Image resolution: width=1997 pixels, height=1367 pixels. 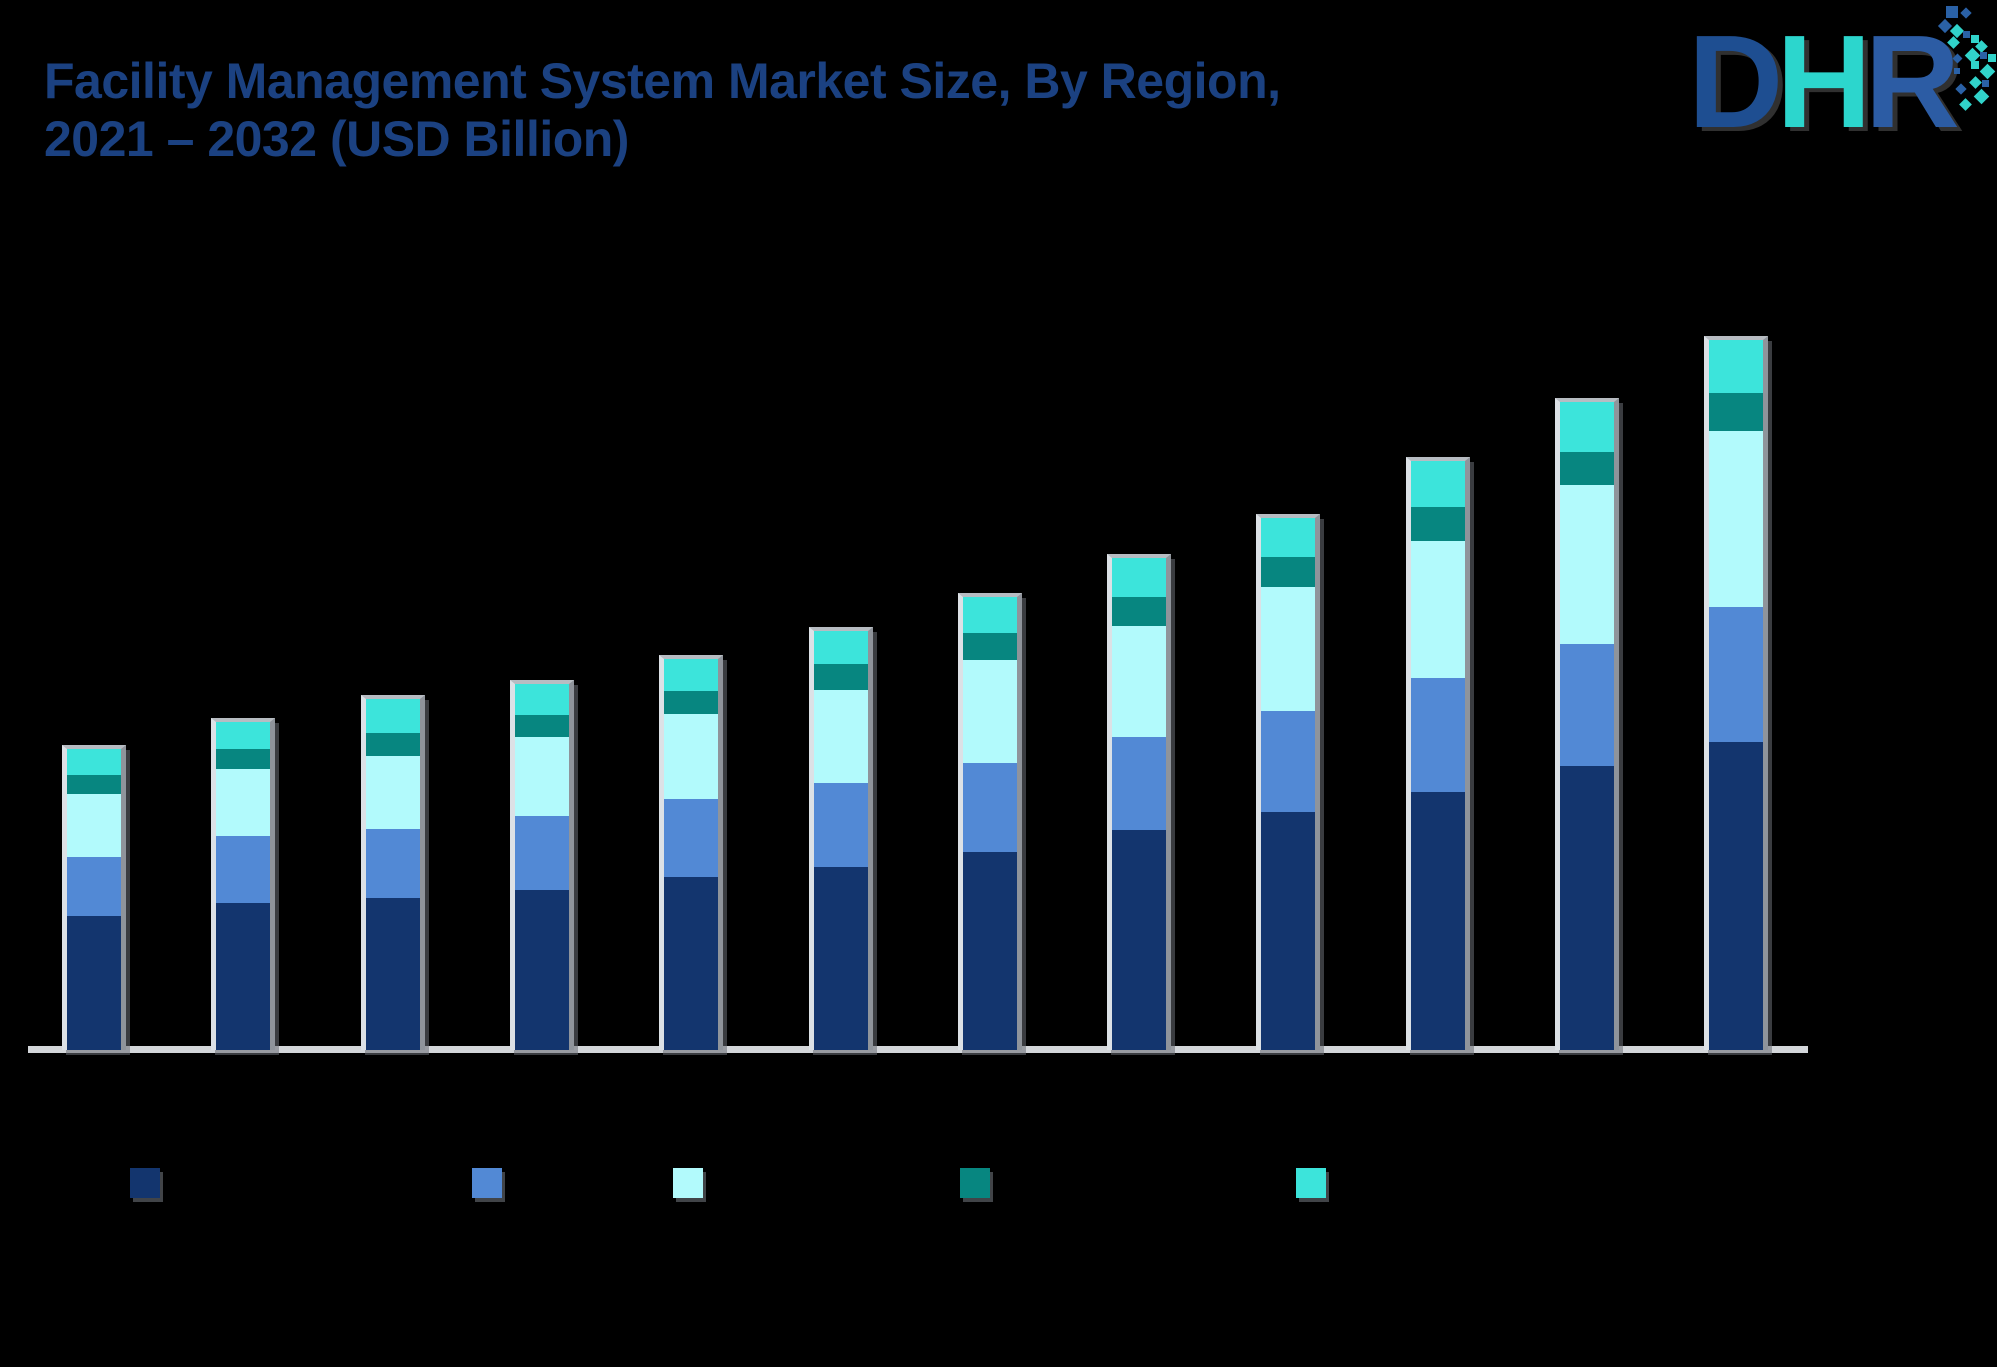 I want to click on logo-letter-h: H, so click(x=1823, y=81).